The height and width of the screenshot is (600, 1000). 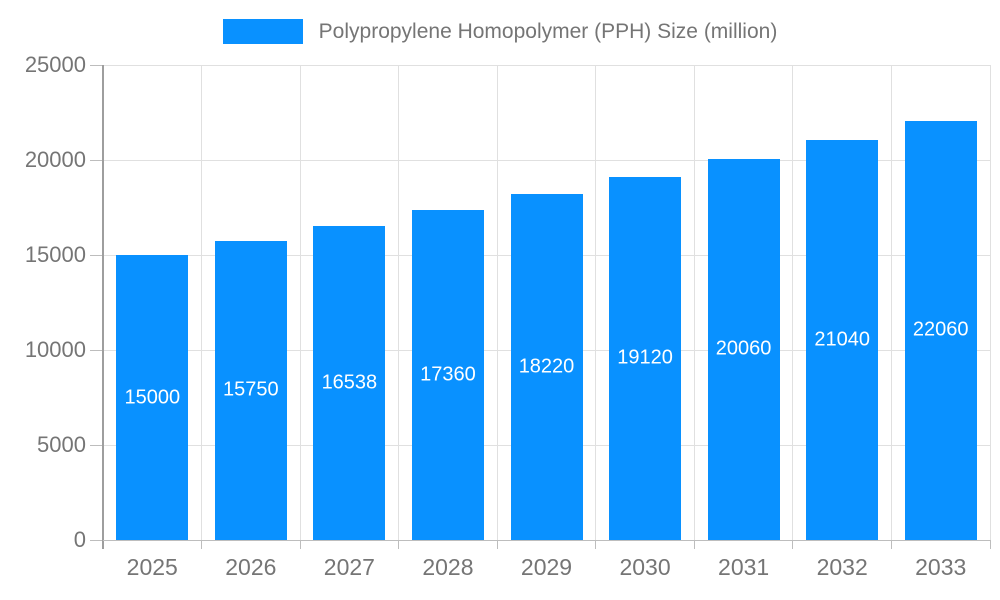 What do you see at coordinates (546, 567) in the screenshot?
I see `x-axis-tick-label: 2029` at bounding box center [546, 567].